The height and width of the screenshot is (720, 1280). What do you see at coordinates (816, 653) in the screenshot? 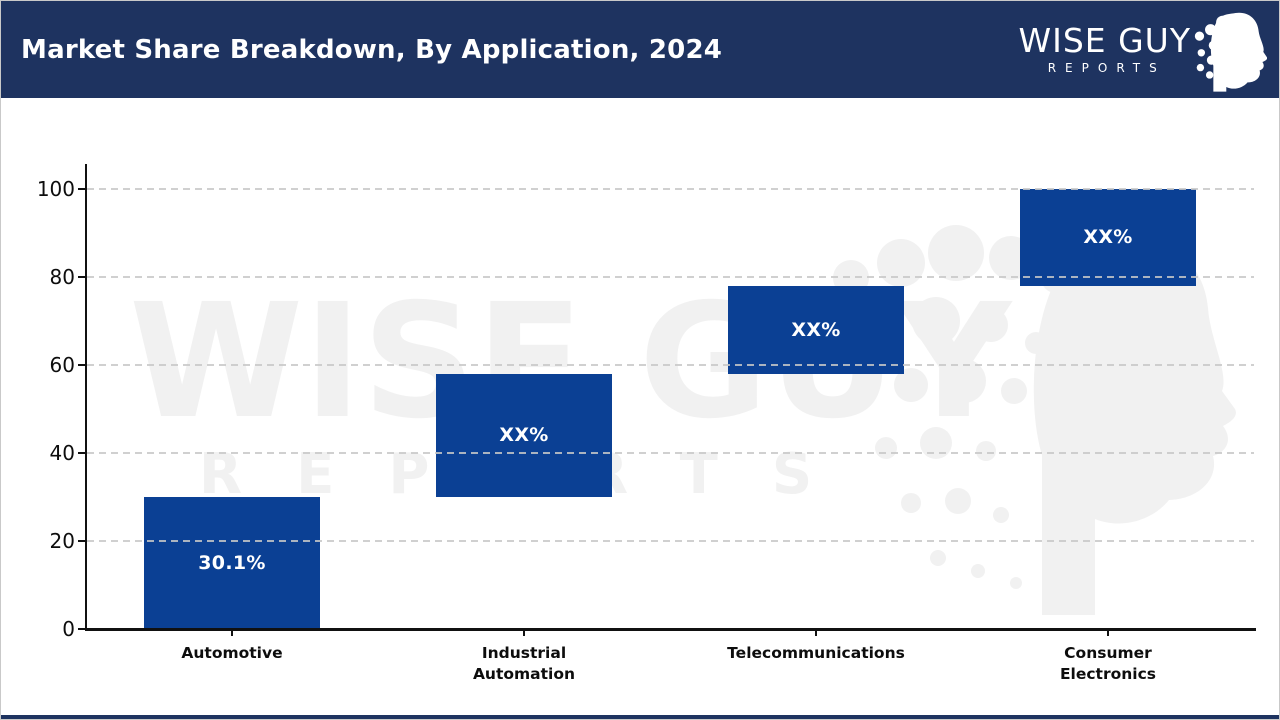
I see `x-category-label-telecommunications: Telecommunications` at bounding box center [816, 653].